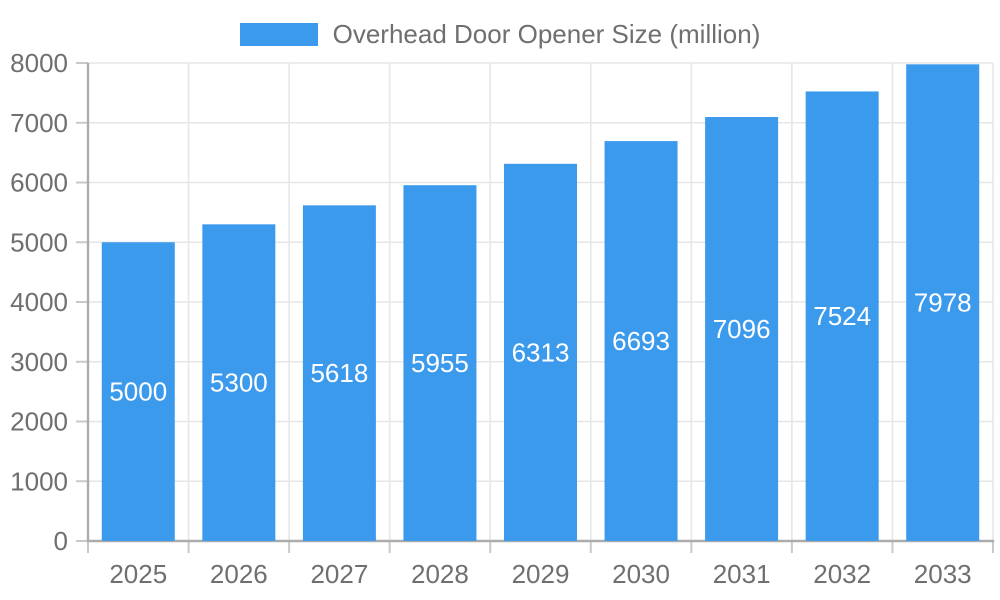 The width and height of the screenshot is (1000, 600). Describe the element at coordinates (39, 63) in the screenshot. I see `y-tick-label: 8000` at that location.